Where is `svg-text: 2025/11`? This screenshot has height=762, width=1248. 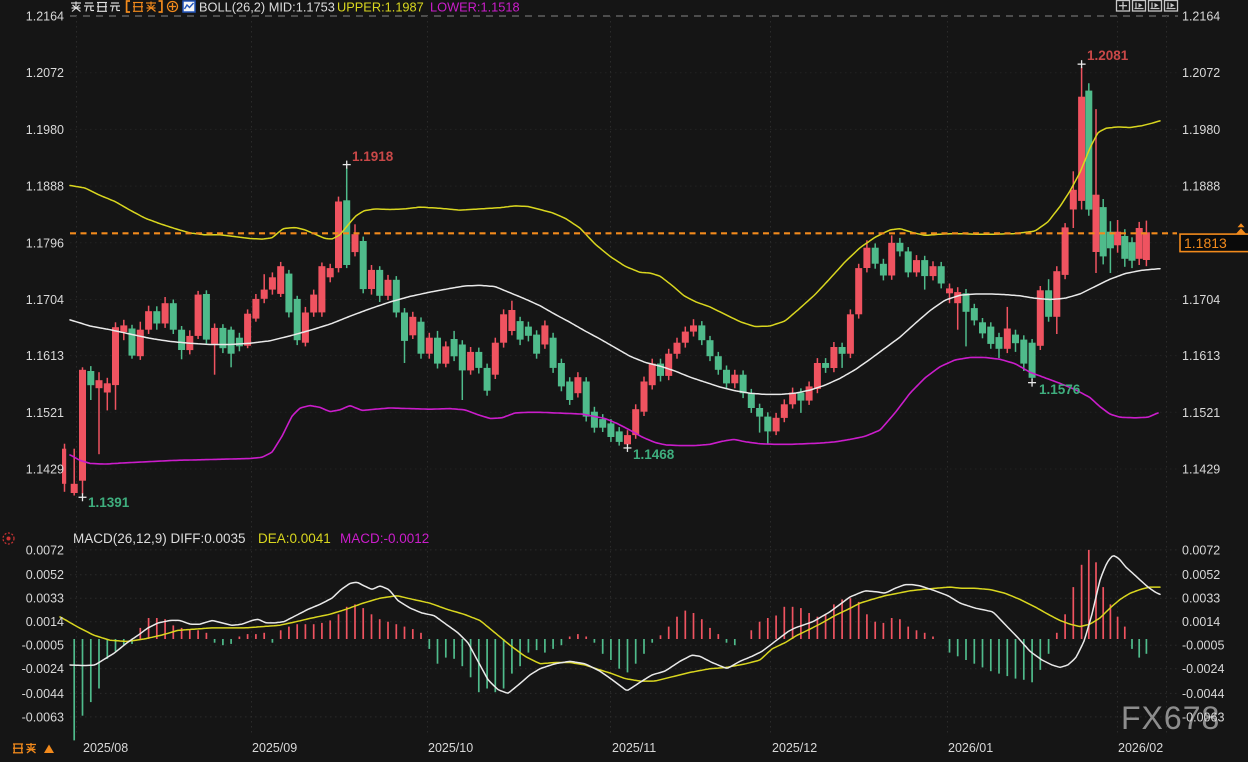
svg-text: 2025/11 is located at coordinates (634, 748).